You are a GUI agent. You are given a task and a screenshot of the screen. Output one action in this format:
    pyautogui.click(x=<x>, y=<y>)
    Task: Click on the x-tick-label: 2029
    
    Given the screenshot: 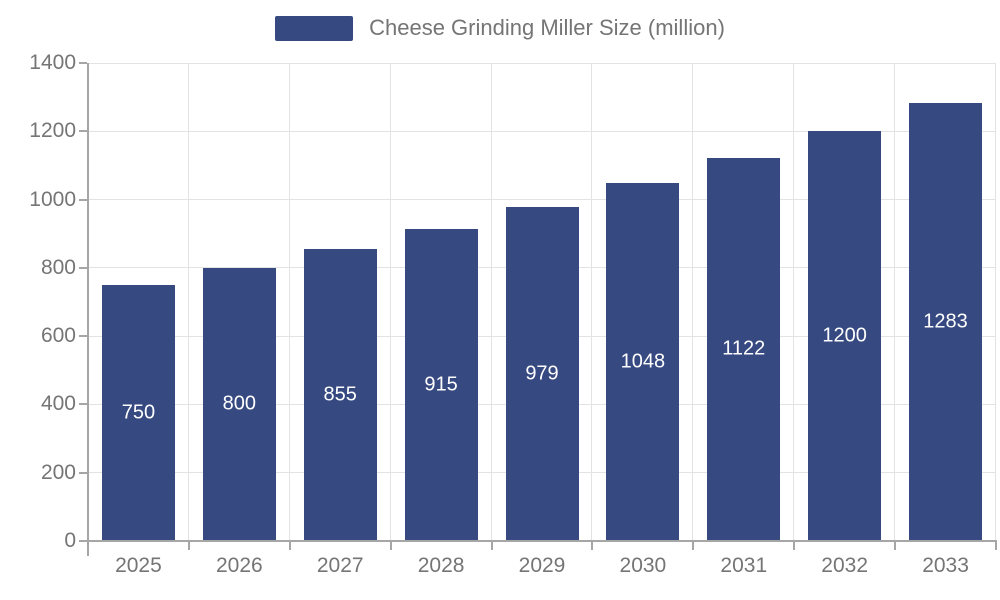 What is the action you would take?
    pyautogui.click(x=542, y=565)
    